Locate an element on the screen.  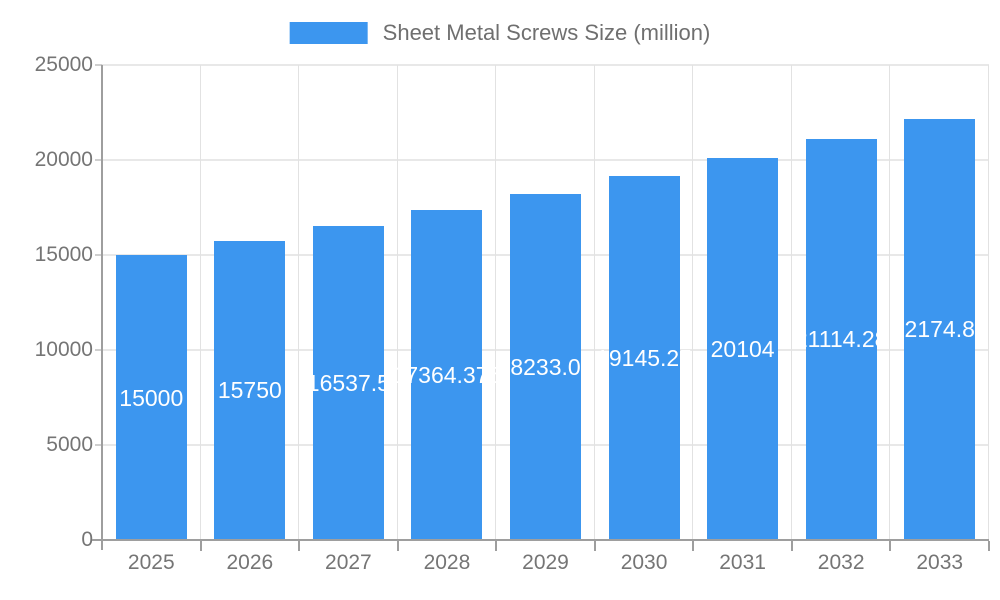
legend-label: Sheet Metal Screws Size (million) is located at coordinates (546, 32).